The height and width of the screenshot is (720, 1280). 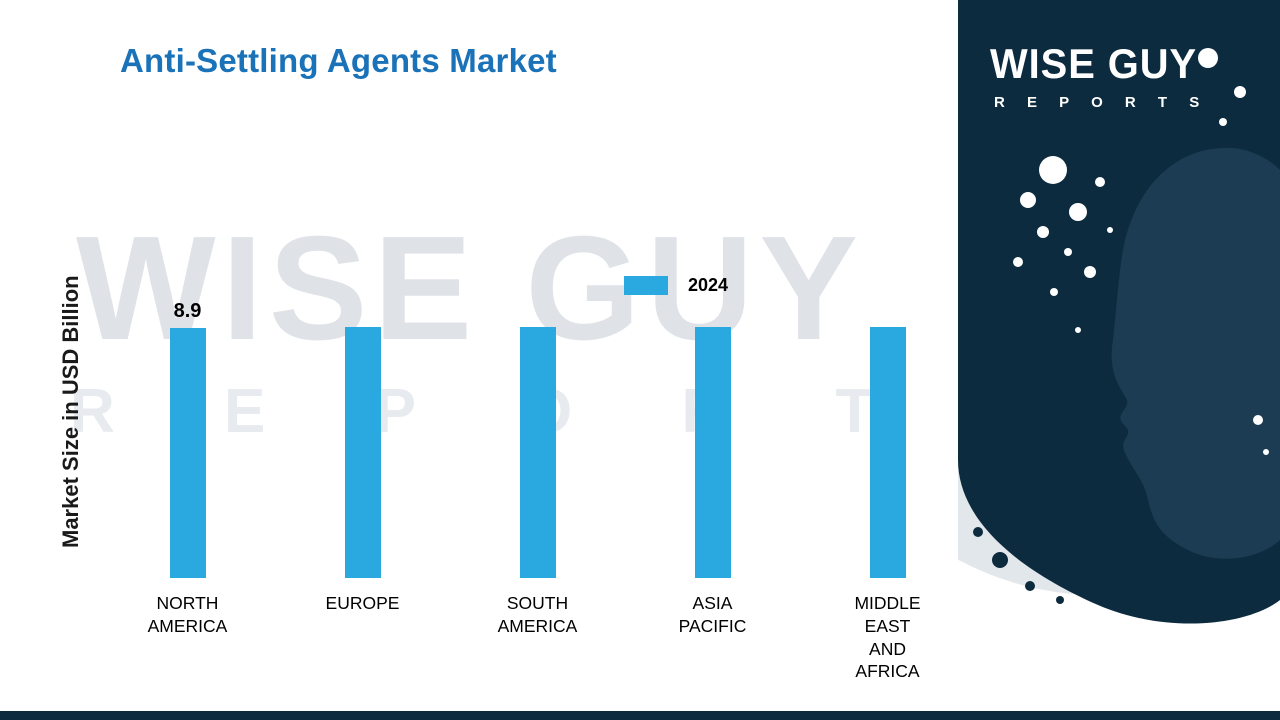 I want to click on bar-column: ASIA PACIFIC, so click(x=712, y=491).